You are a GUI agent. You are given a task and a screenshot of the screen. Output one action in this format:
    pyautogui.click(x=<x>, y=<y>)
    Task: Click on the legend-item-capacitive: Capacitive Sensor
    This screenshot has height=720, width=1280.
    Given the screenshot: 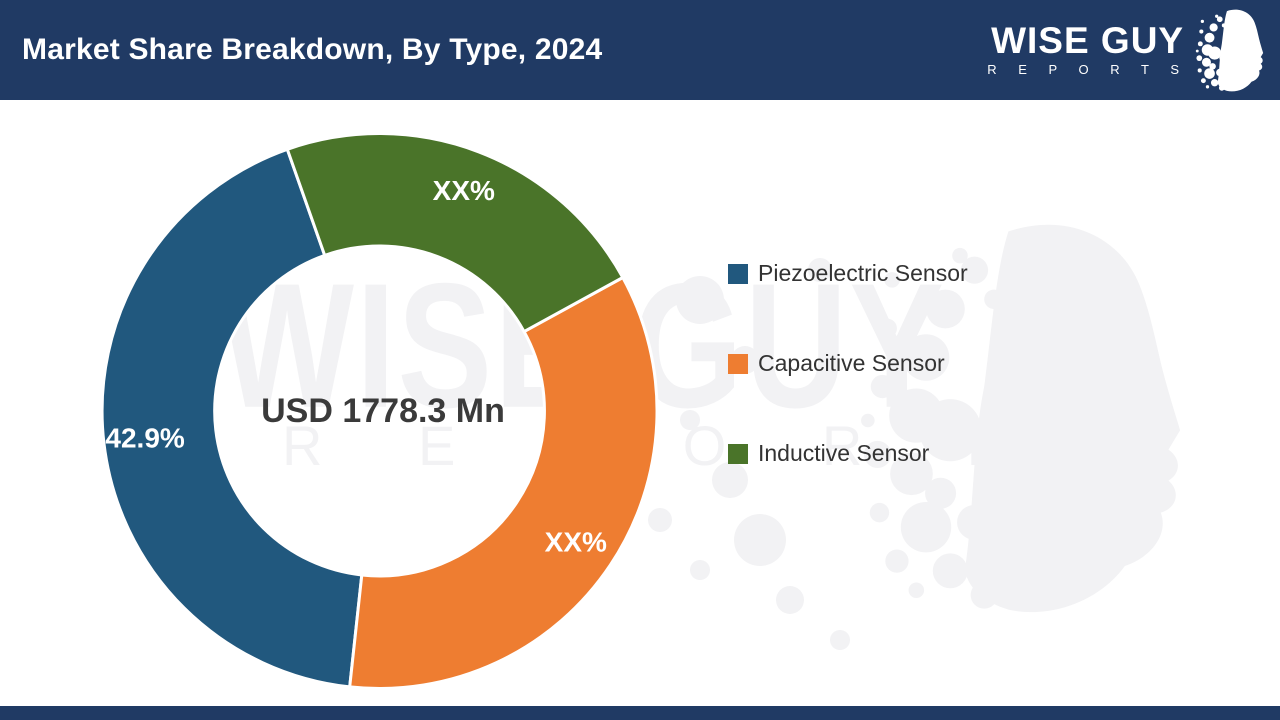 What is the action you would take?
    pyautogui.click(x=836, y=363)
    